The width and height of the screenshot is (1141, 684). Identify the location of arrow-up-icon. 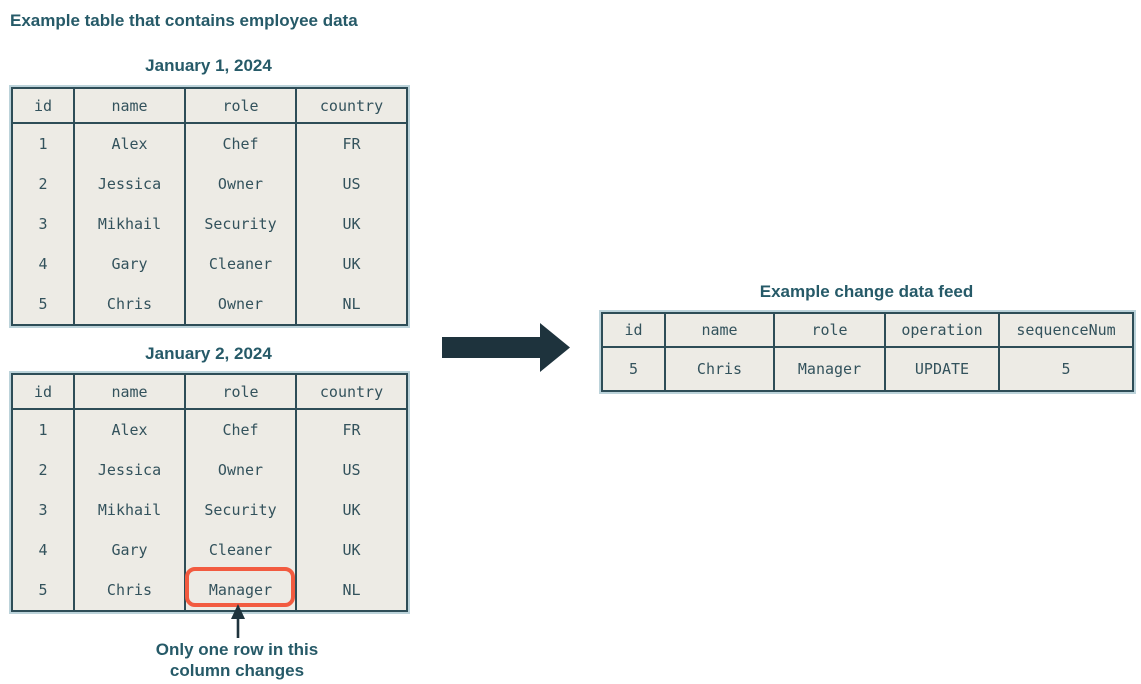
(238, 621).